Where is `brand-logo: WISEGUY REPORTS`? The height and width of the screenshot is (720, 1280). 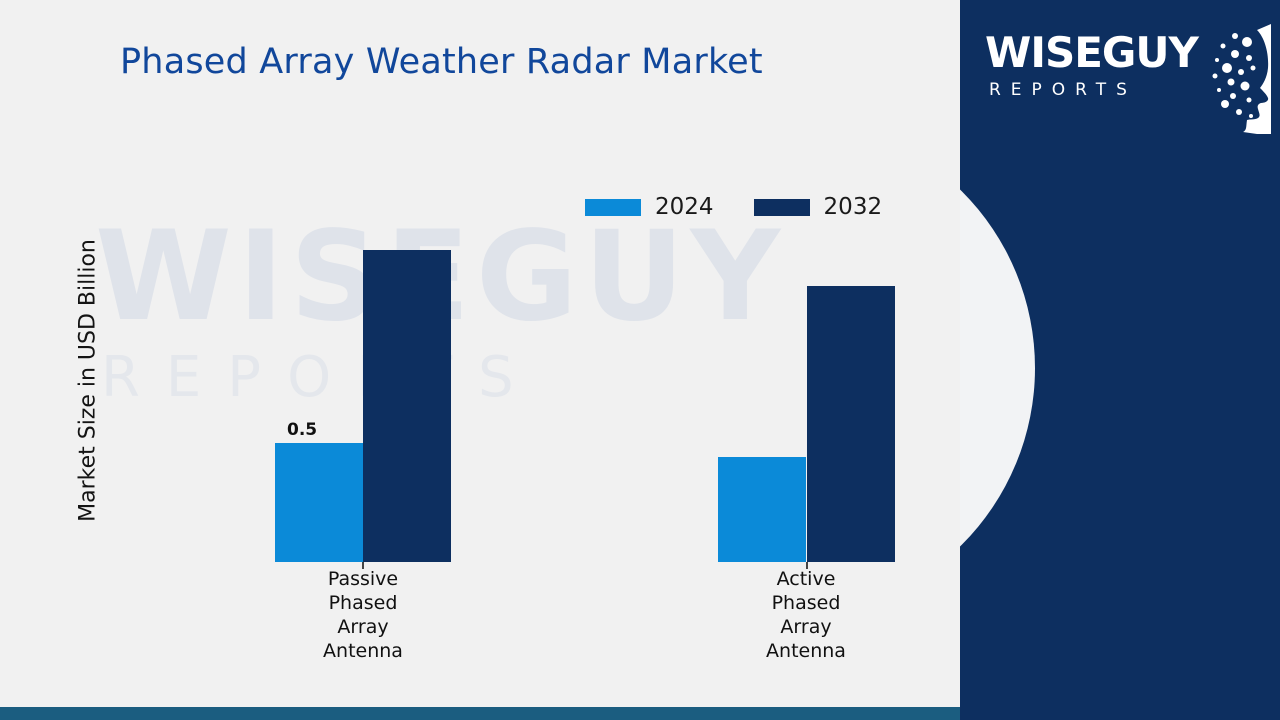 brand-logo: WISEGUY REPORTS is located at coordinates (1128, 79).